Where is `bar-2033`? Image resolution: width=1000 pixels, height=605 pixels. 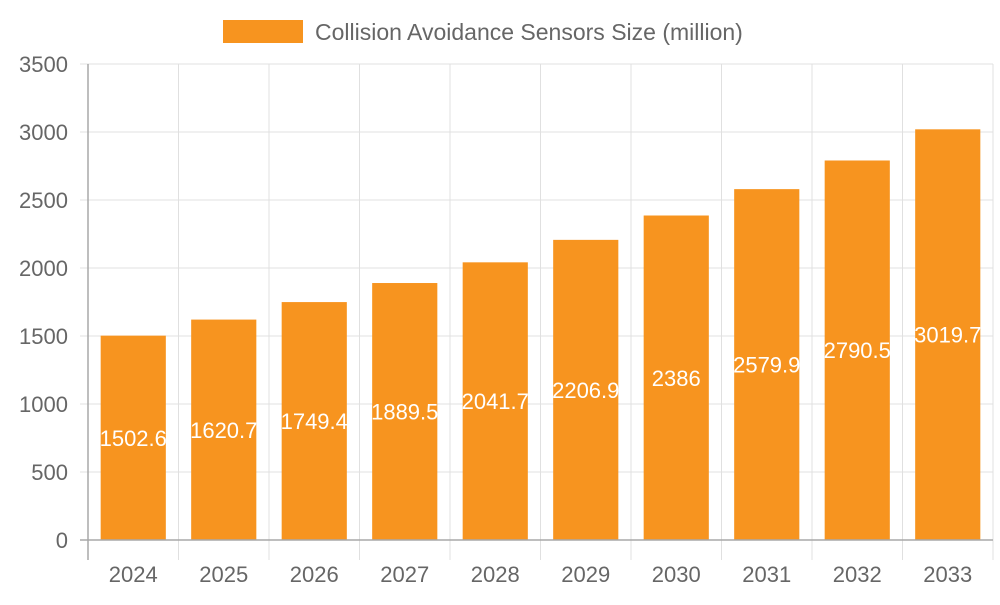
bar-2033 is located at coordinates (948, 334).